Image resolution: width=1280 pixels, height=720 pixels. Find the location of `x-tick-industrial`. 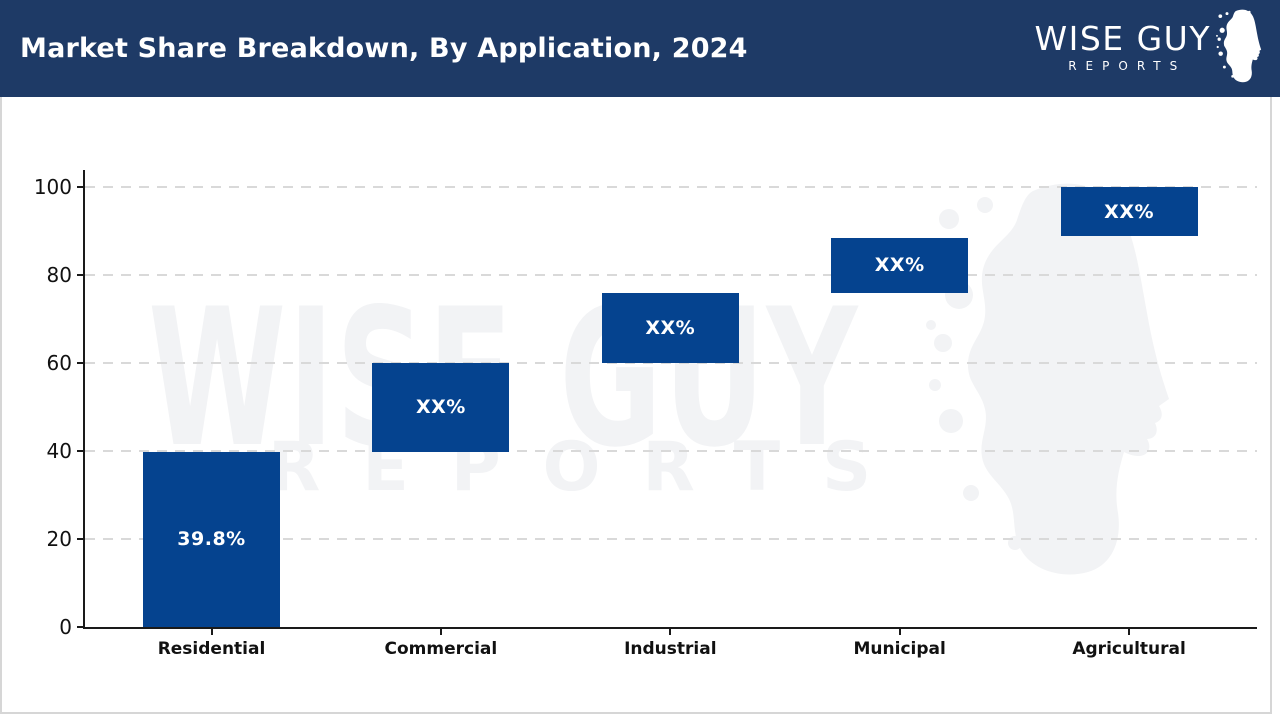

x-tick-industrial is located at coordinates (670, 631).